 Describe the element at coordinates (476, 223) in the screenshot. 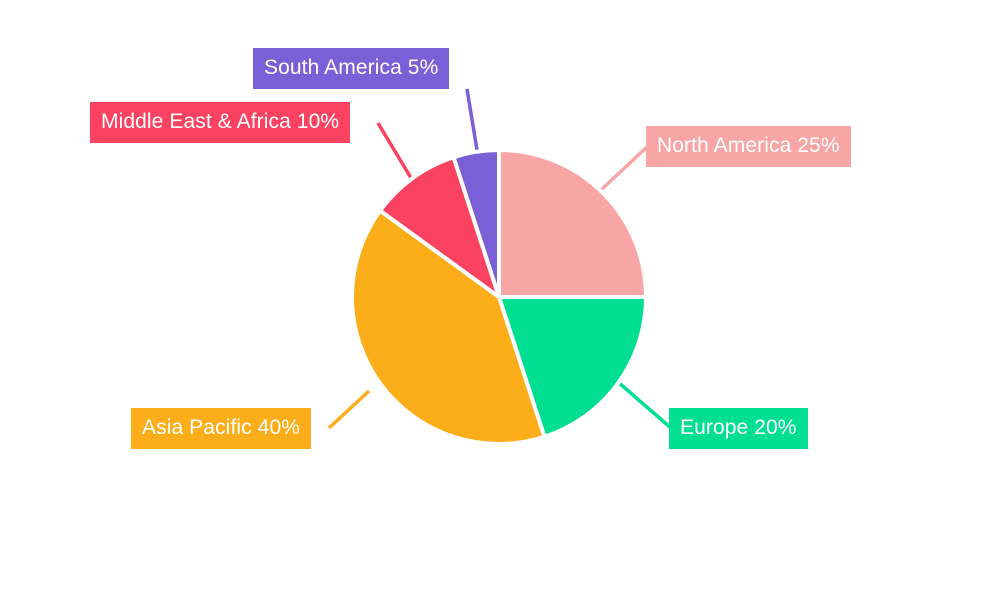

I see `pie-slice-south-america` at that location.